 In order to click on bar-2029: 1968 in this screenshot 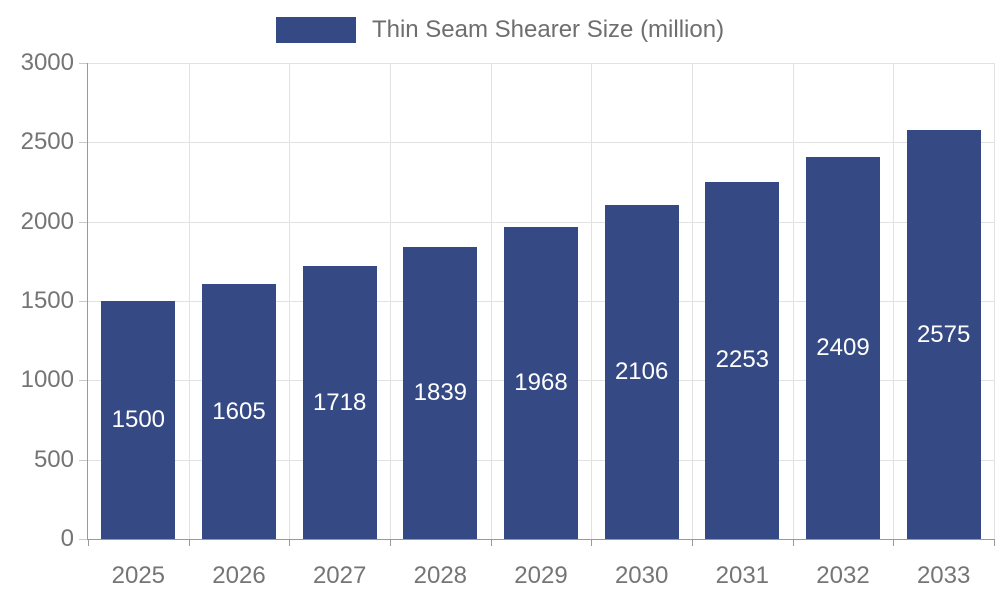, I will do `click(541, 382)`.